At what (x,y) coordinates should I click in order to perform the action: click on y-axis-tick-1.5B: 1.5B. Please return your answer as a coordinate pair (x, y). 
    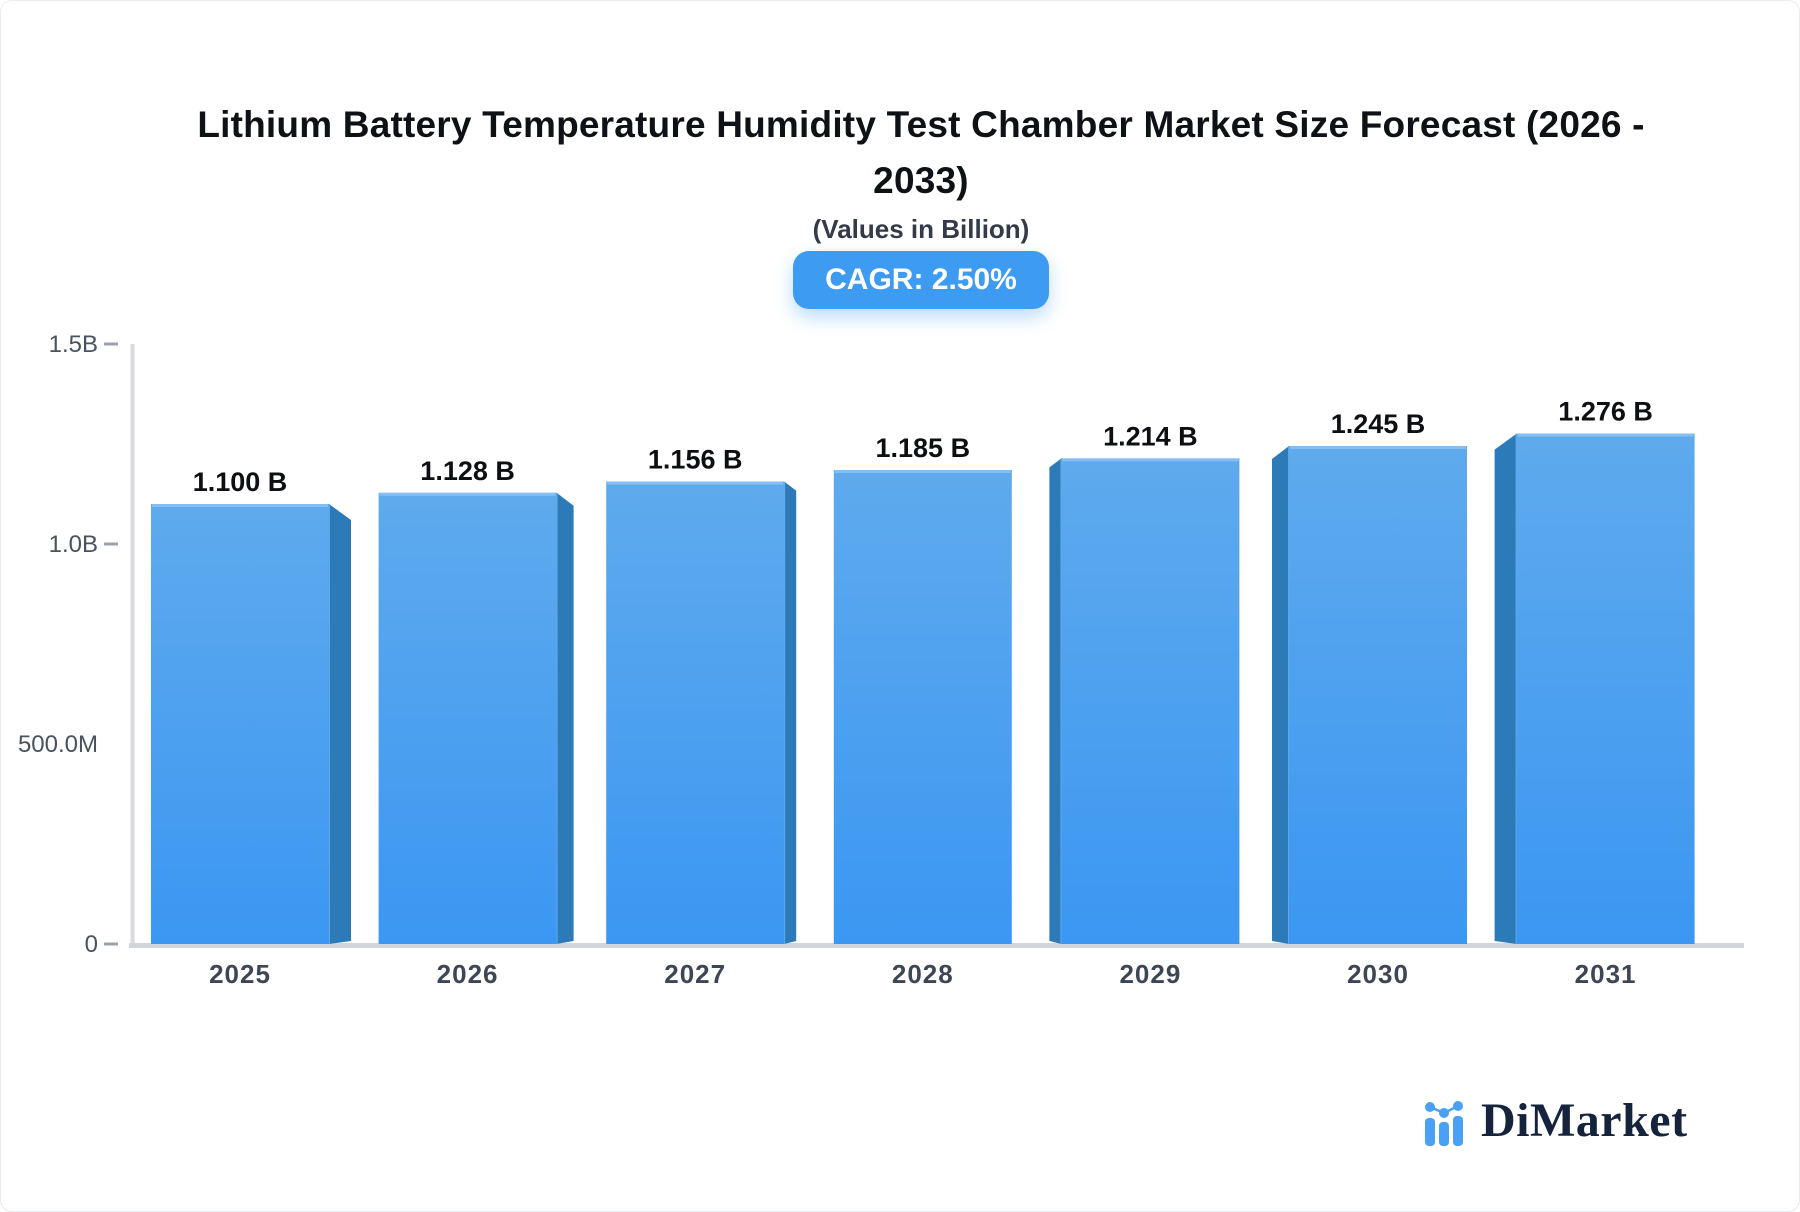
    Looking at the image, I should click on (83, 344).